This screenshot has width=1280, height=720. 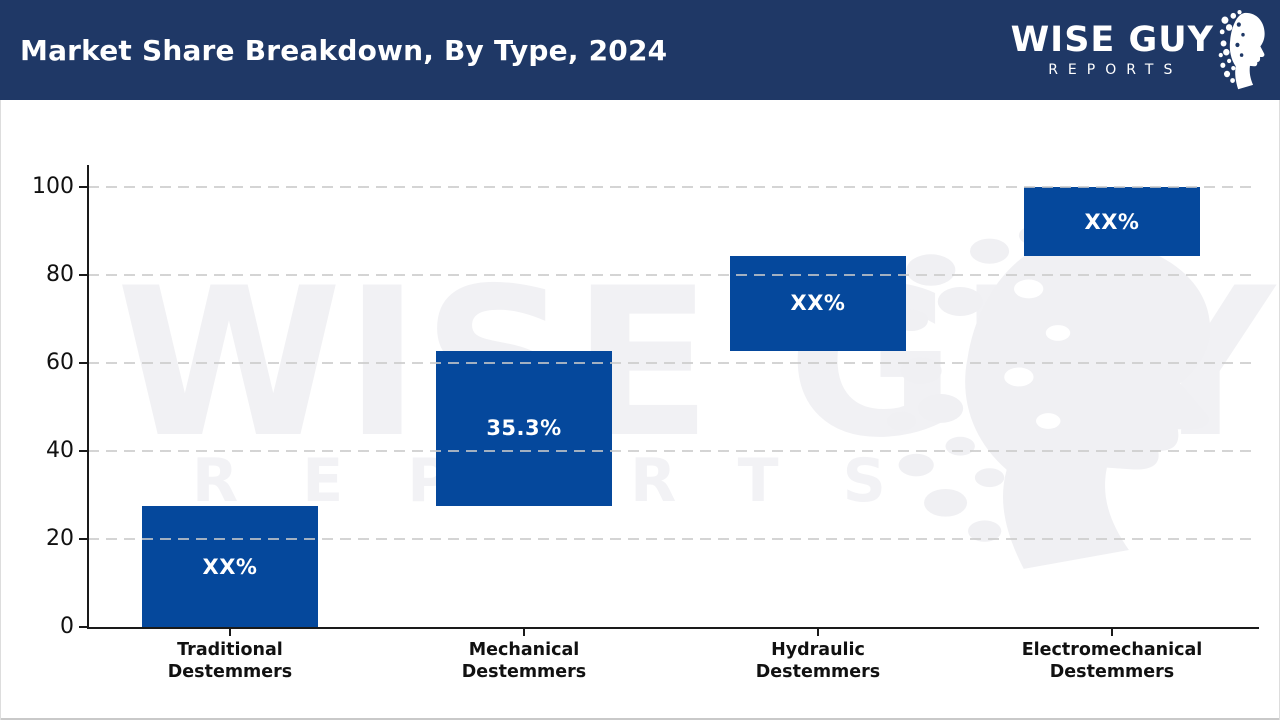 I want to click on bar-electromechanical-destemmers: XX%, so click(x=1112, y=222).